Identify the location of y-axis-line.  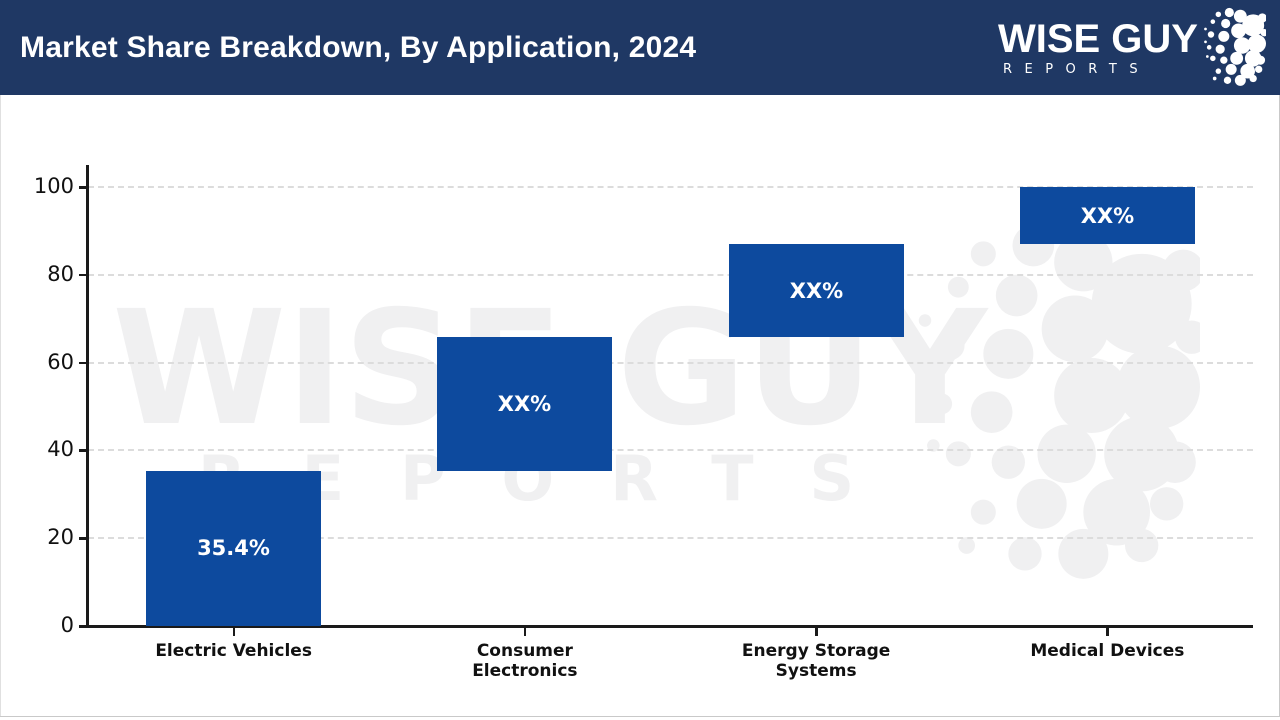
(87, 396).